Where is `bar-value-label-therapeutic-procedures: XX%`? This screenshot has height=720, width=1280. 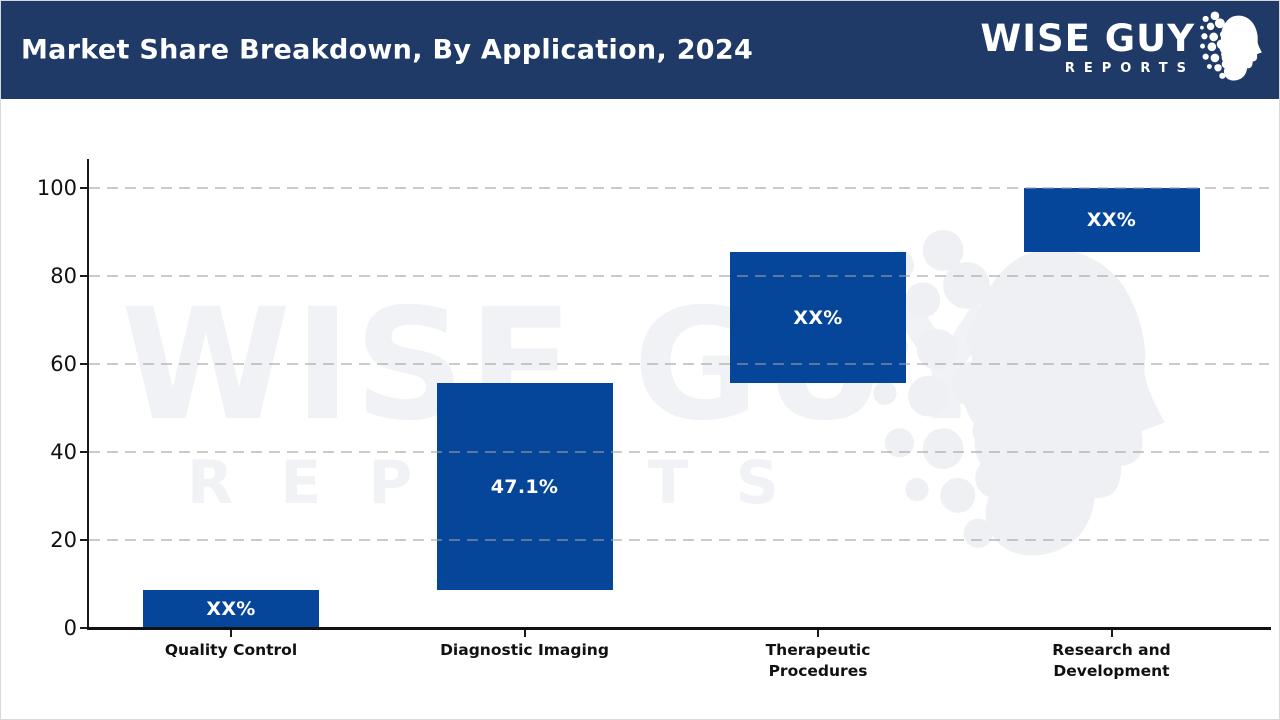
bar-value-label-therapeutic-procedures: XX% is located at coordinates (818, 317).